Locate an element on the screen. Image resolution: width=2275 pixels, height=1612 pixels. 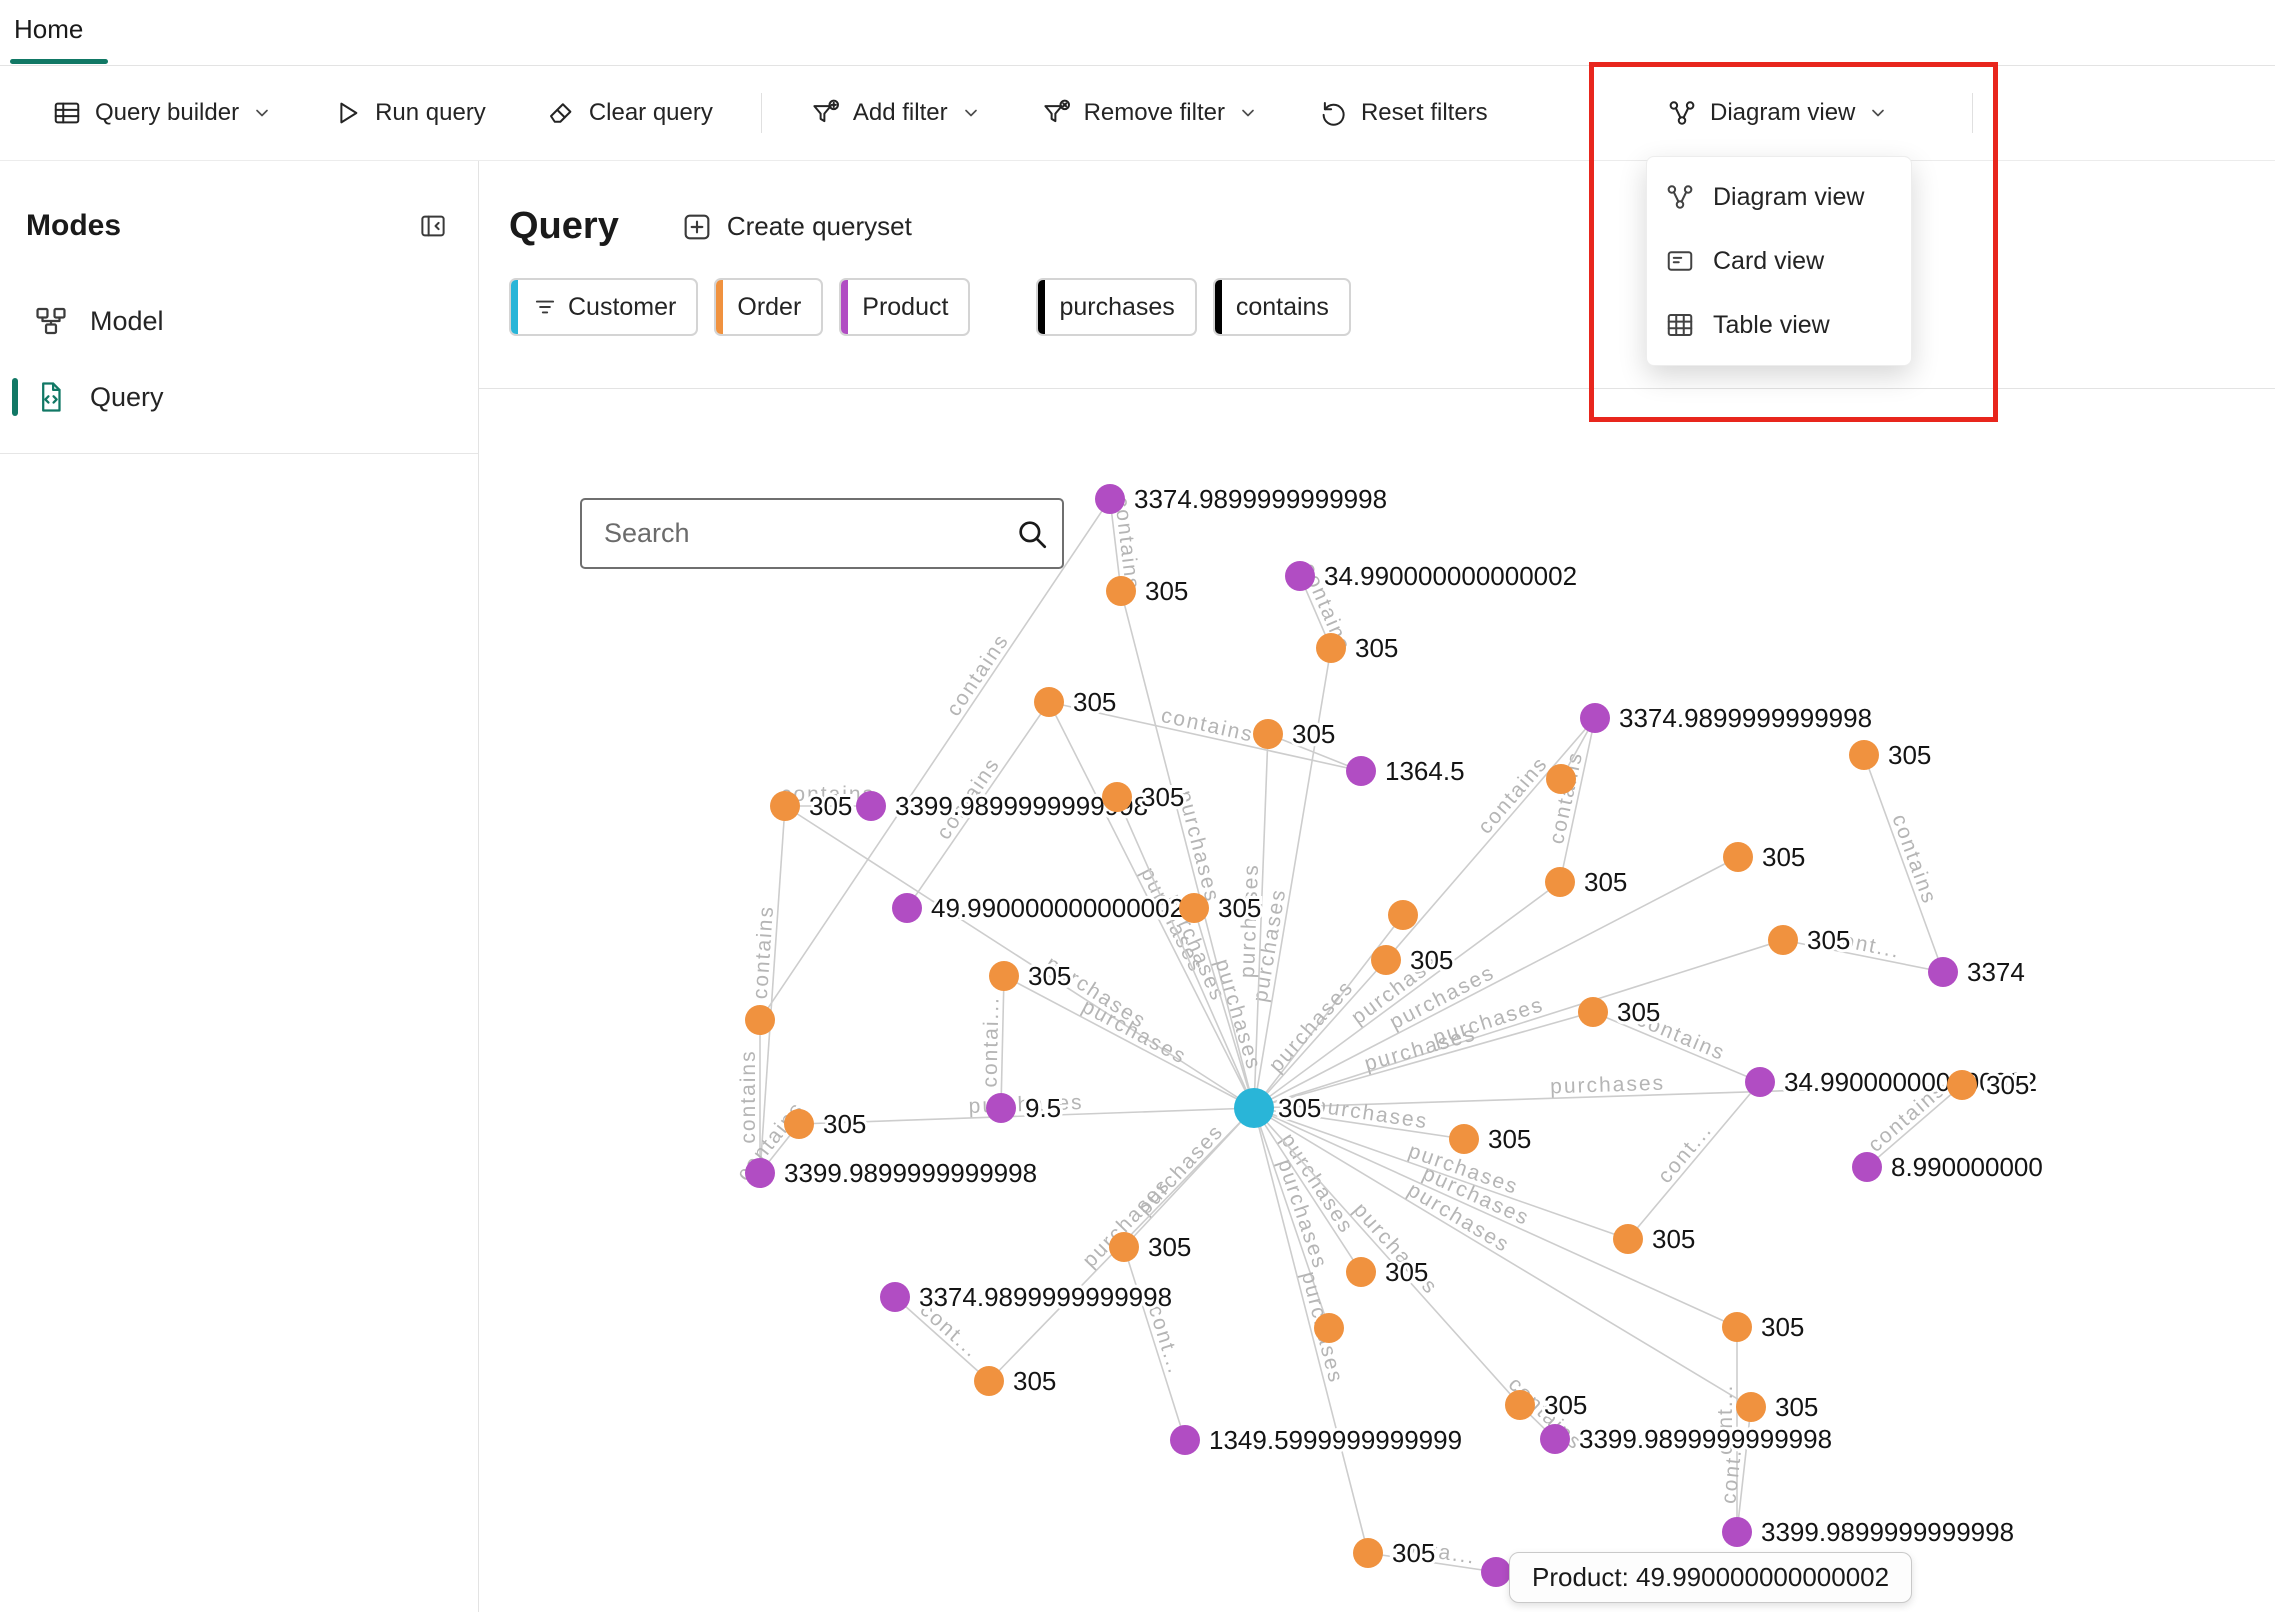
graph-node-customer is located at coordinates (1254, 1108).